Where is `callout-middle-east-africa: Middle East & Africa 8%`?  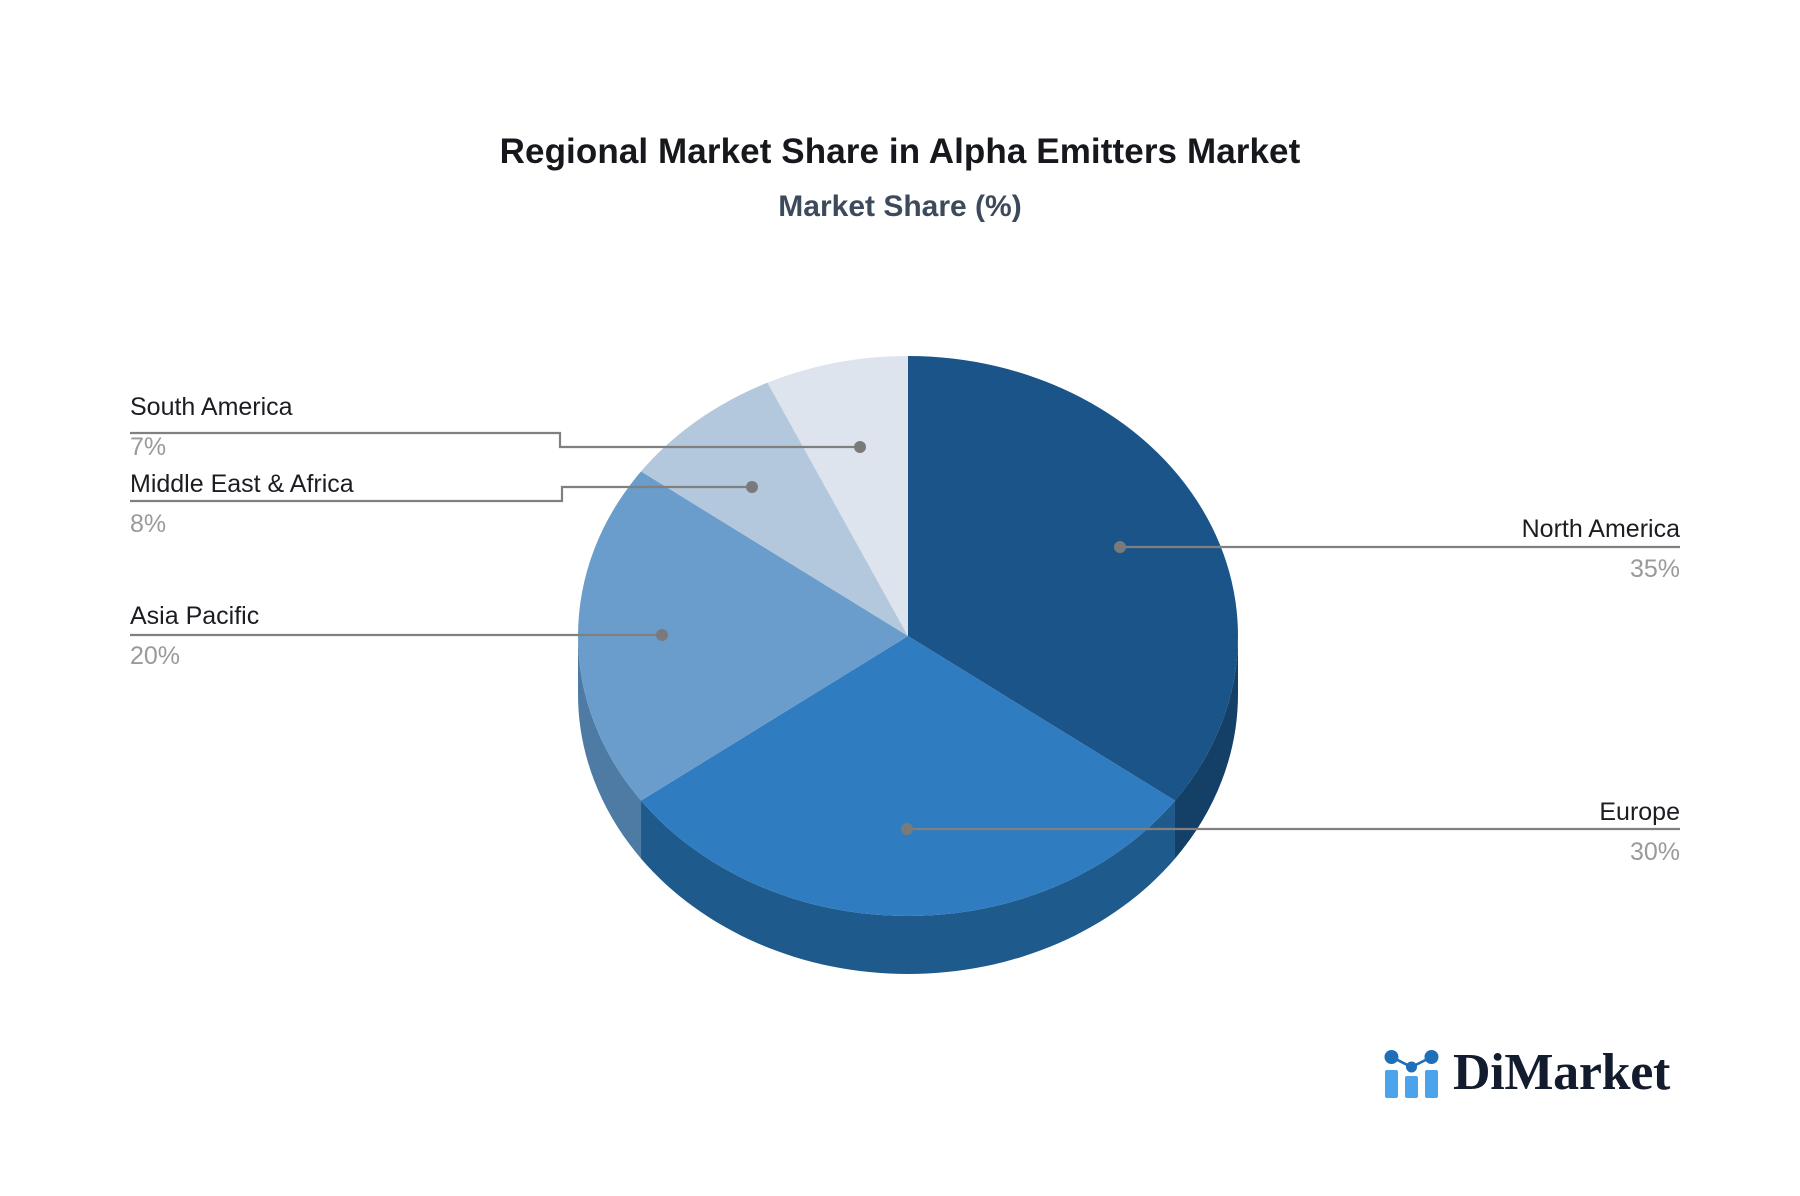 callout-middle-east-africa: Middle East & Africa 8% is located at coordinates (242, 504).